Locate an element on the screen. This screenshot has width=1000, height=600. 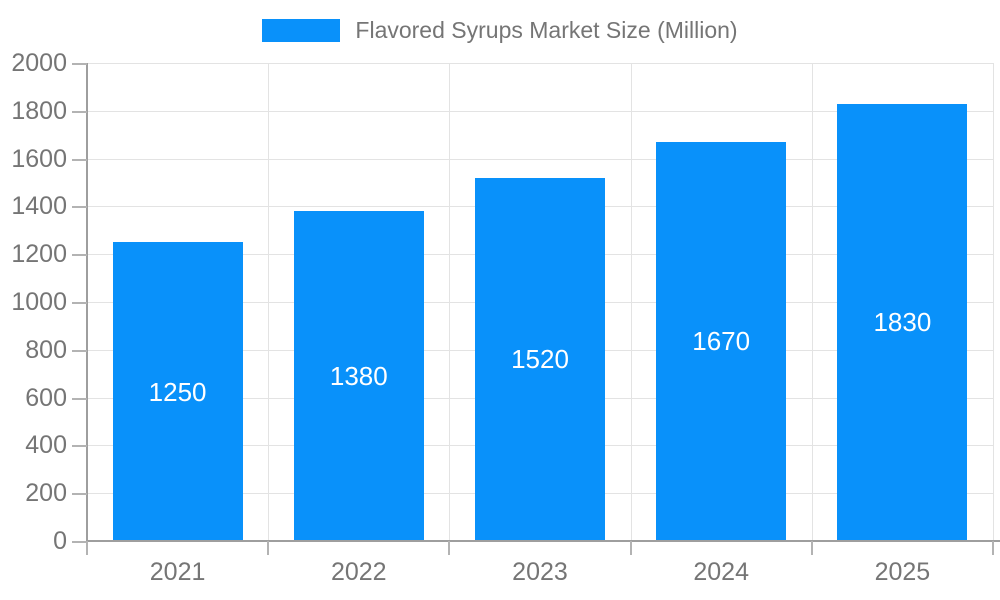
y-axis-tick-label: 600 is located at coordinates (46, 397).